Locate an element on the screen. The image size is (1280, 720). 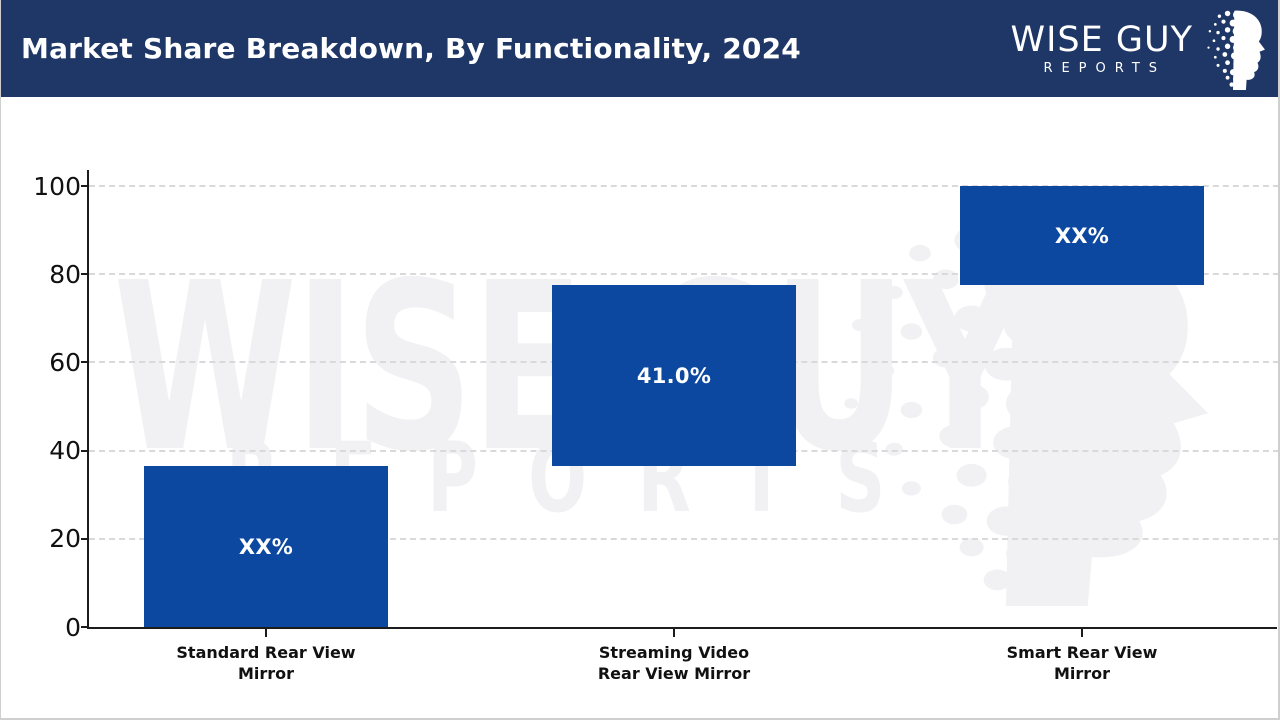
x-axis-label: Streaming Video Rear View Mirror is located at coordinates (674, 663).